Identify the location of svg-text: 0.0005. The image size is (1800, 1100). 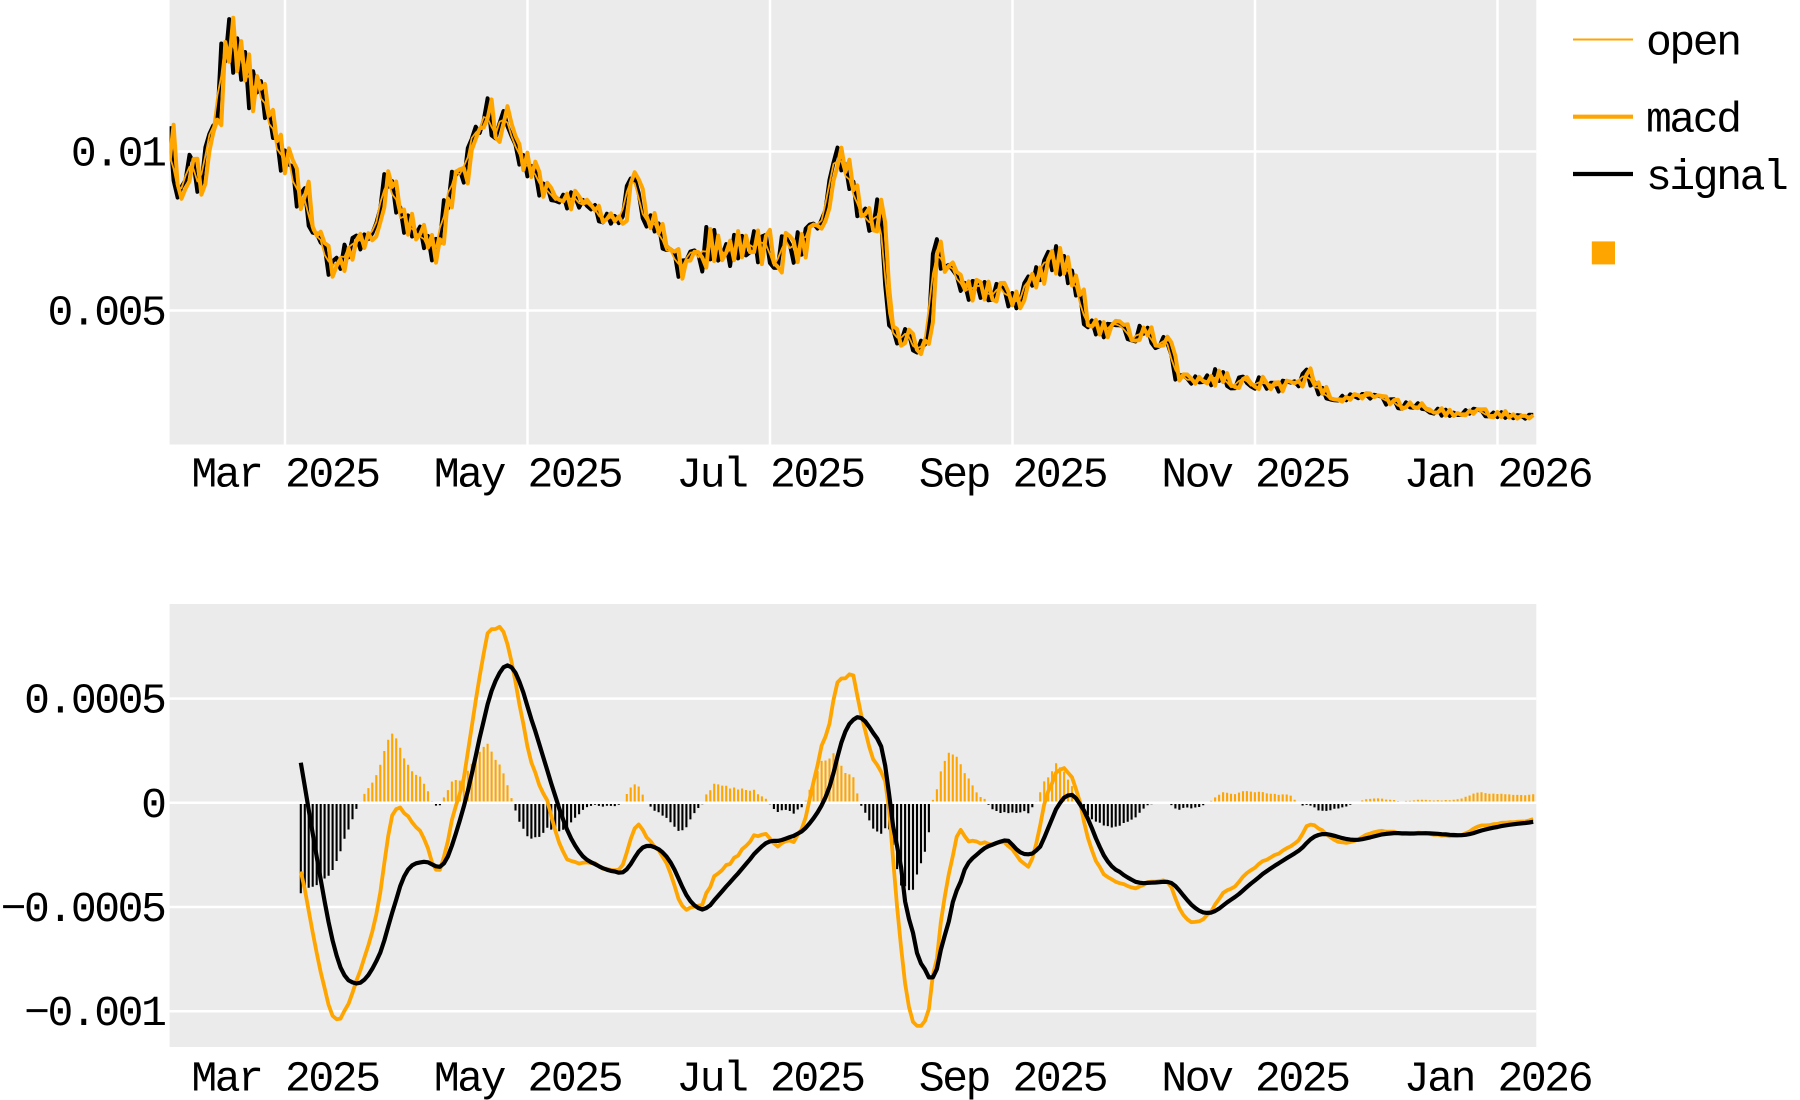
(94, 701).